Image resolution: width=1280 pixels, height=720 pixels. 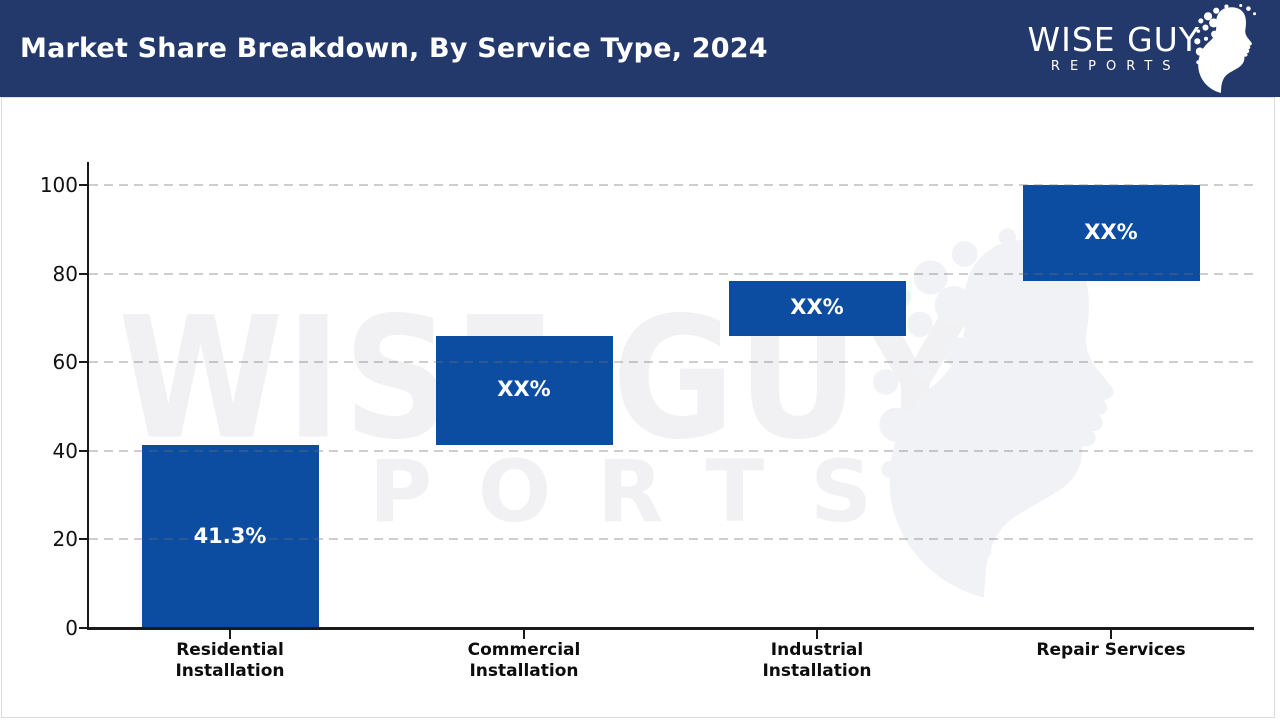 I want to click on y-tick-label: 80, so click(x=65, y=273).